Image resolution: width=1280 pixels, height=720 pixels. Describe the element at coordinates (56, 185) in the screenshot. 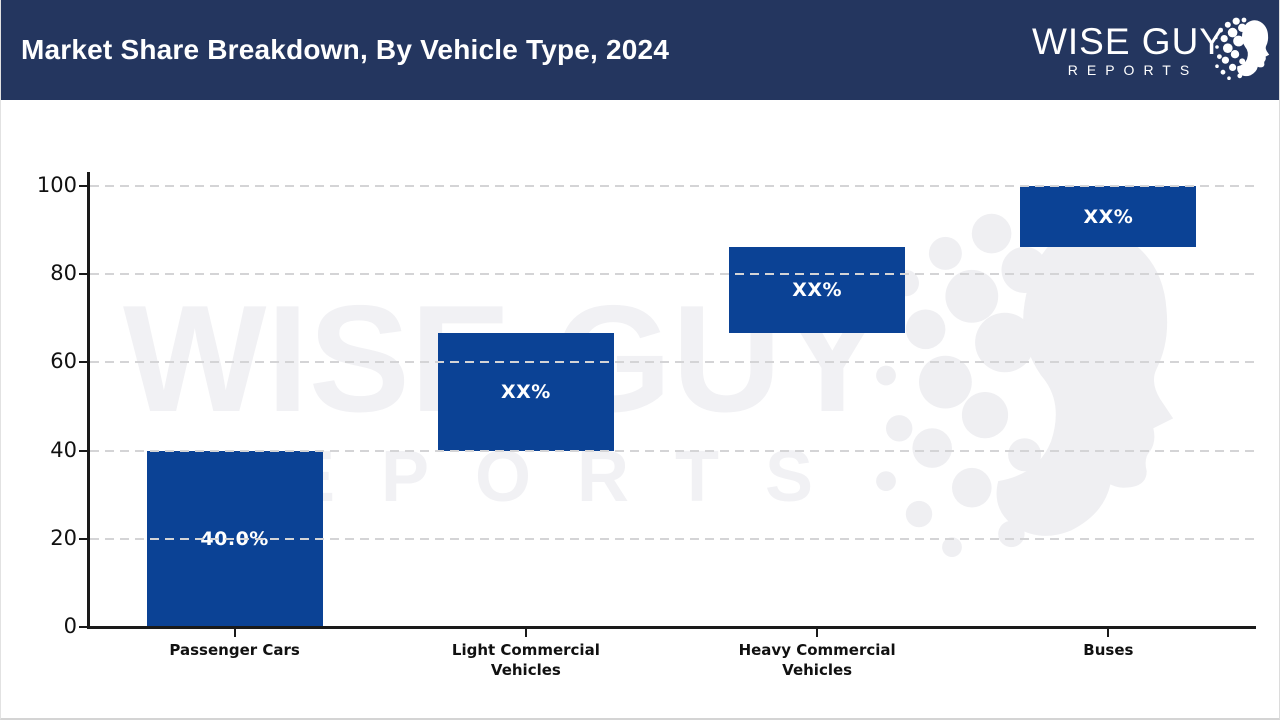

I see `y-tick-label: 100` at that location.